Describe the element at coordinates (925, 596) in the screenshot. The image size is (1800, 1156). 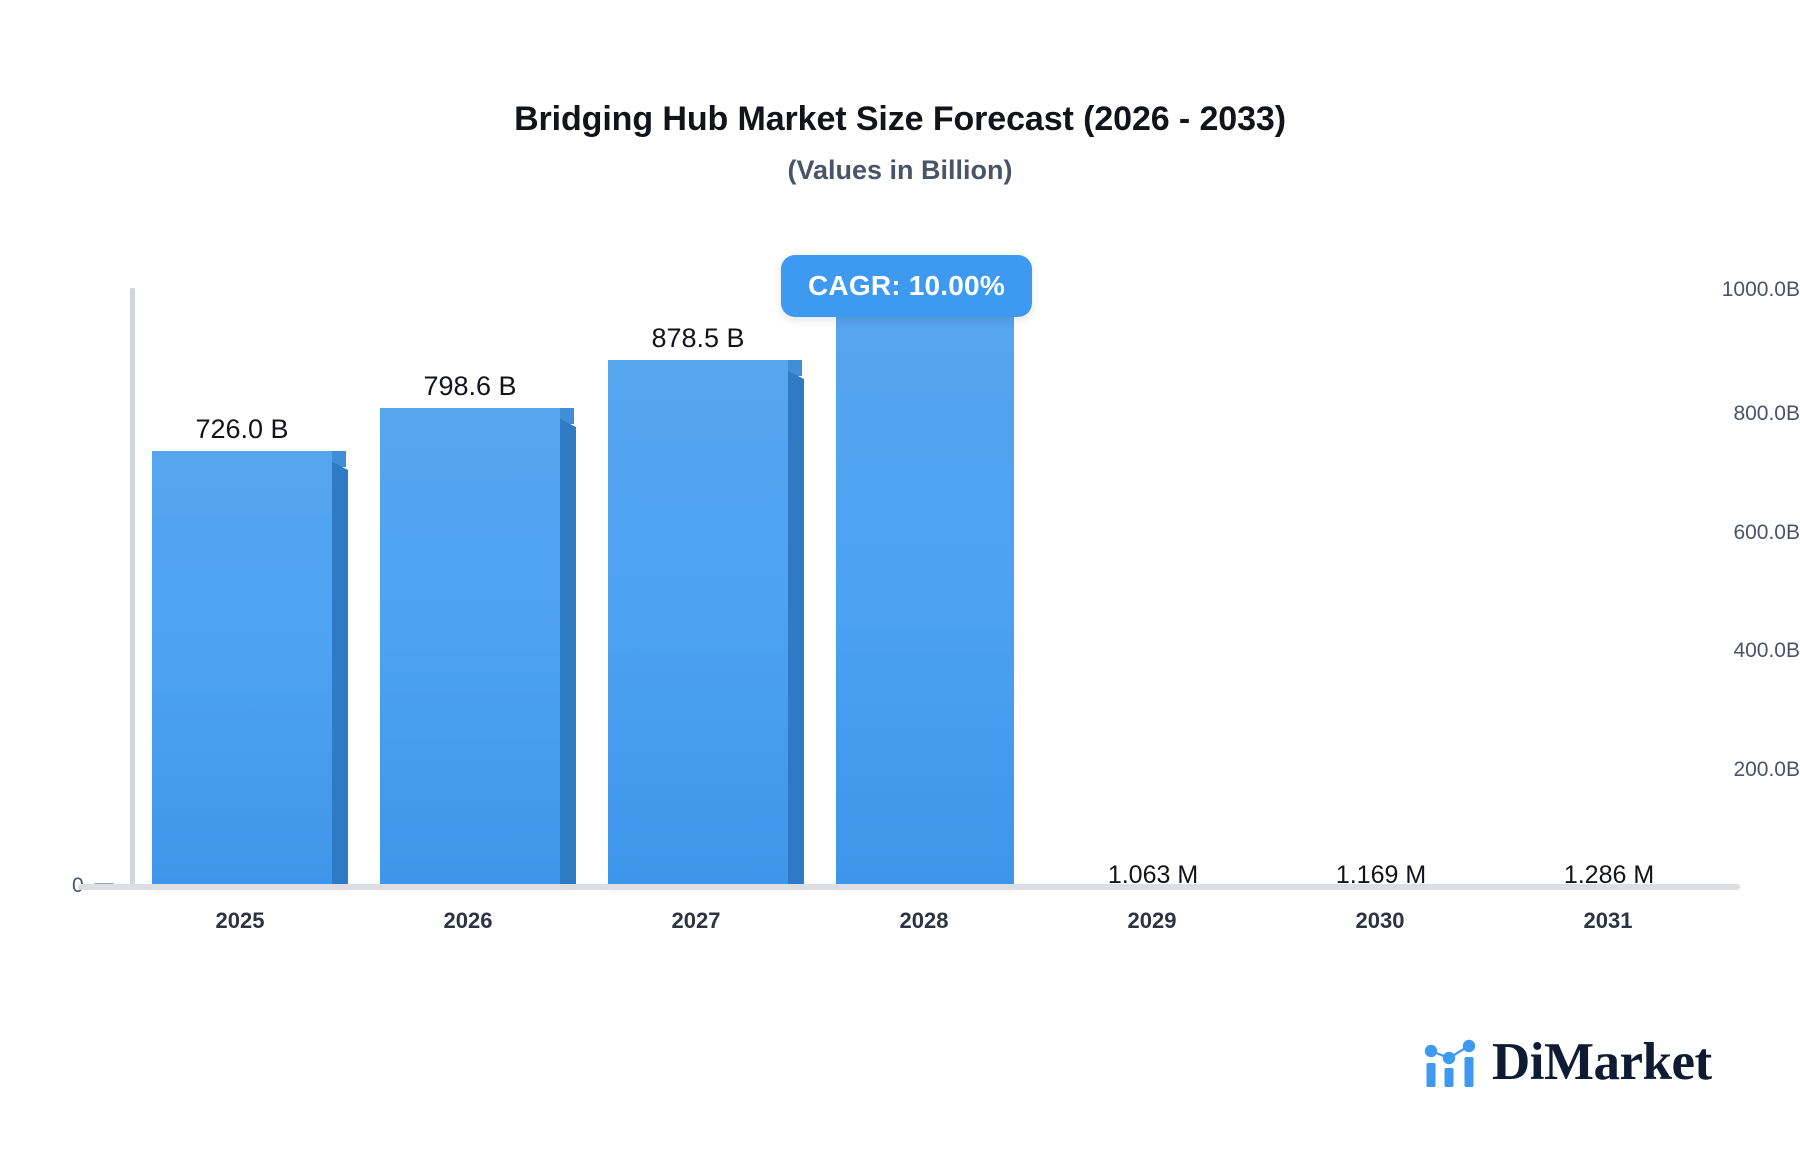
I see `bar-2028` at that location.